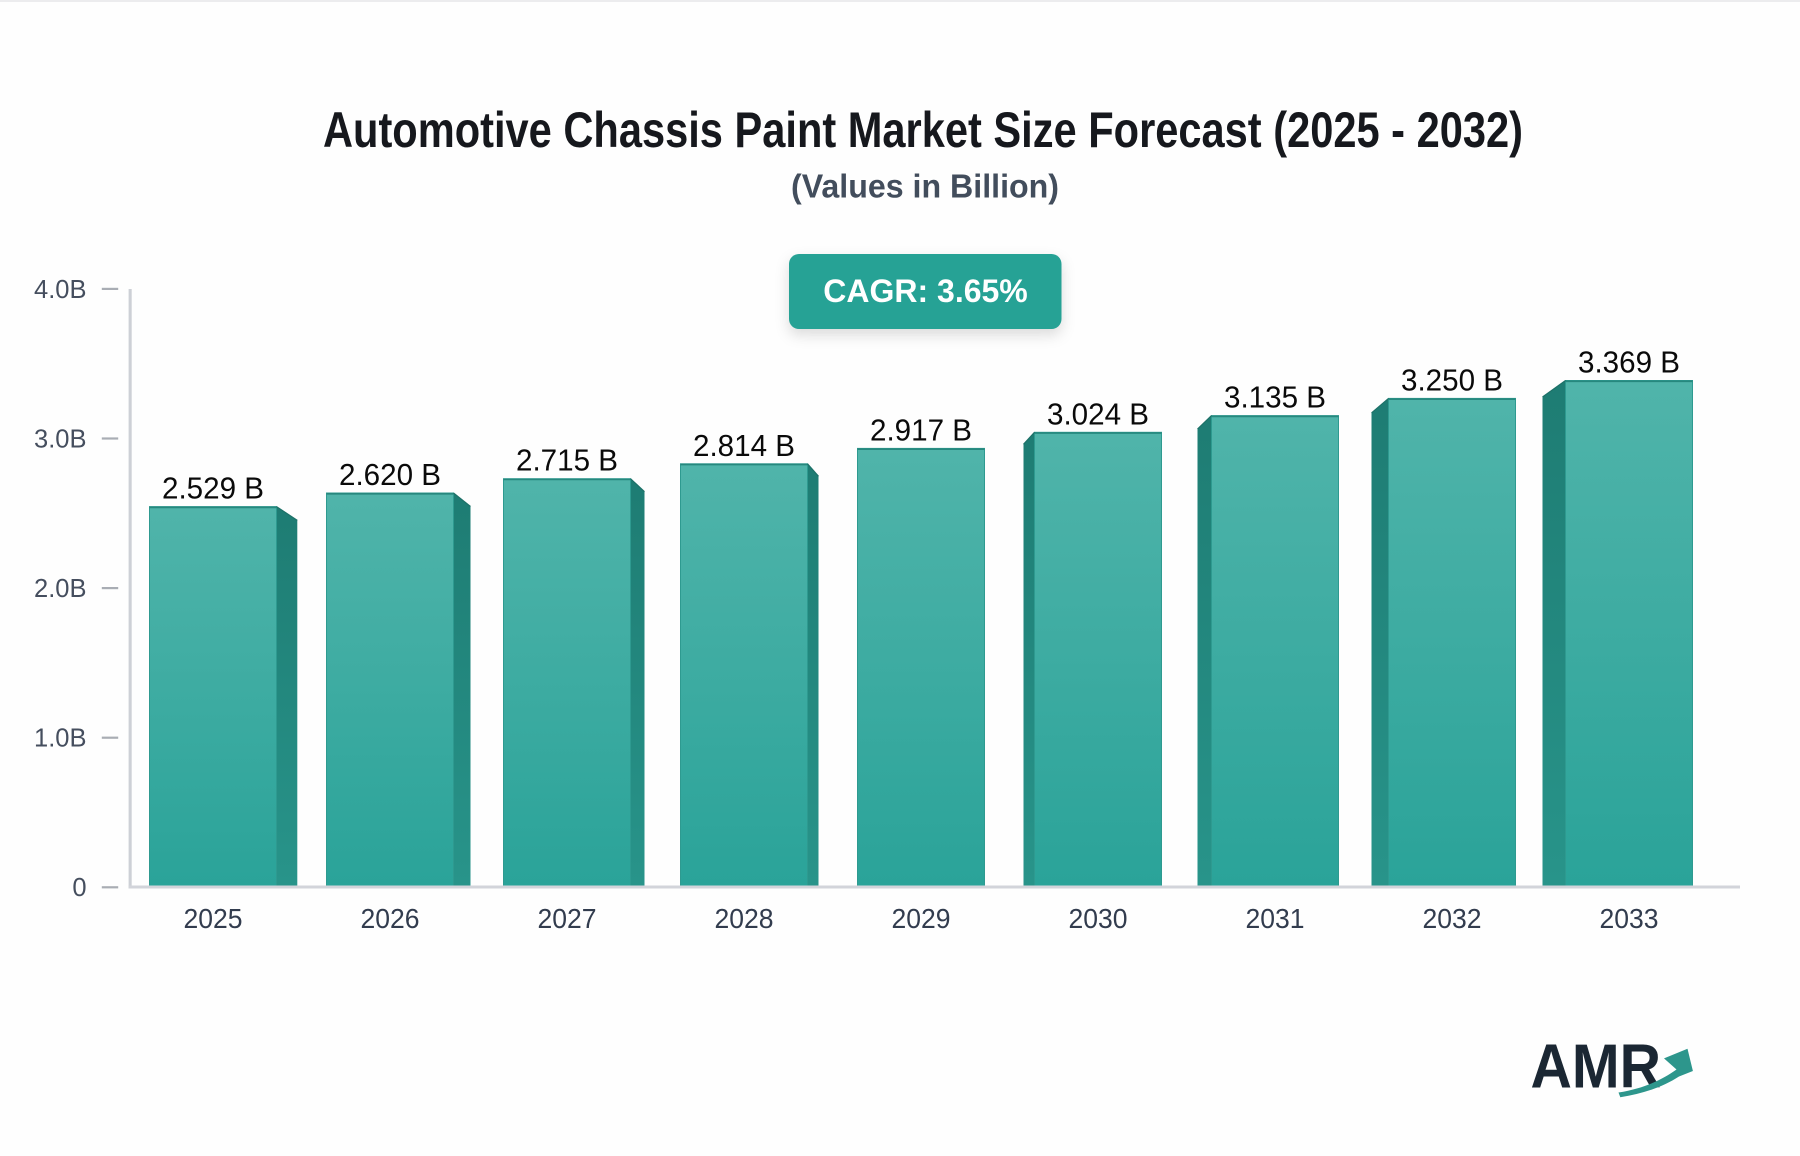  What do you see at coordinates (60, 739) in the screenshot?
I see `svg-text: 1.0B` at bounding box center [60, 739].